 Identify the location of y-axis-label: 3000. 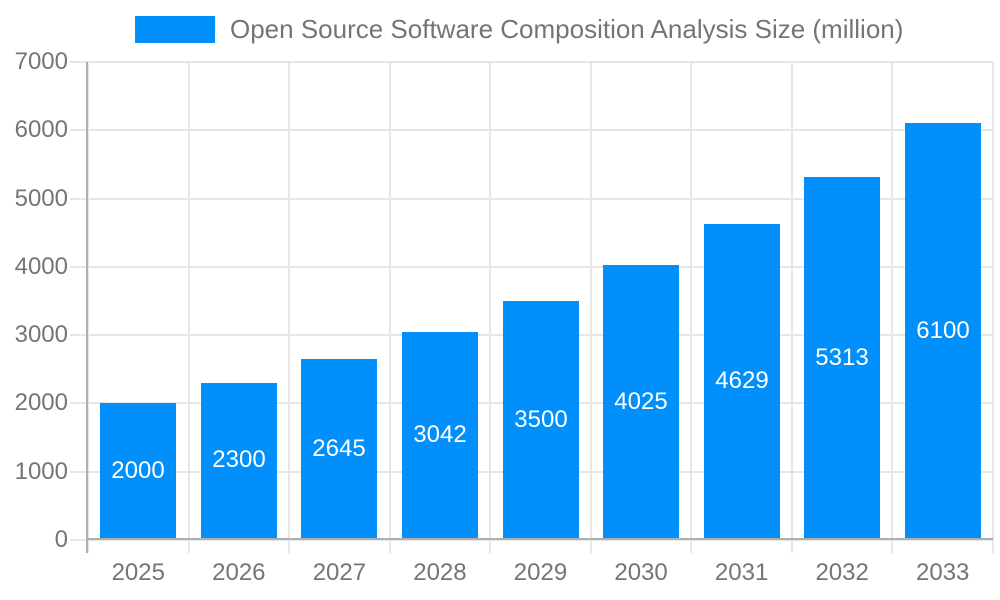
(41, 335).